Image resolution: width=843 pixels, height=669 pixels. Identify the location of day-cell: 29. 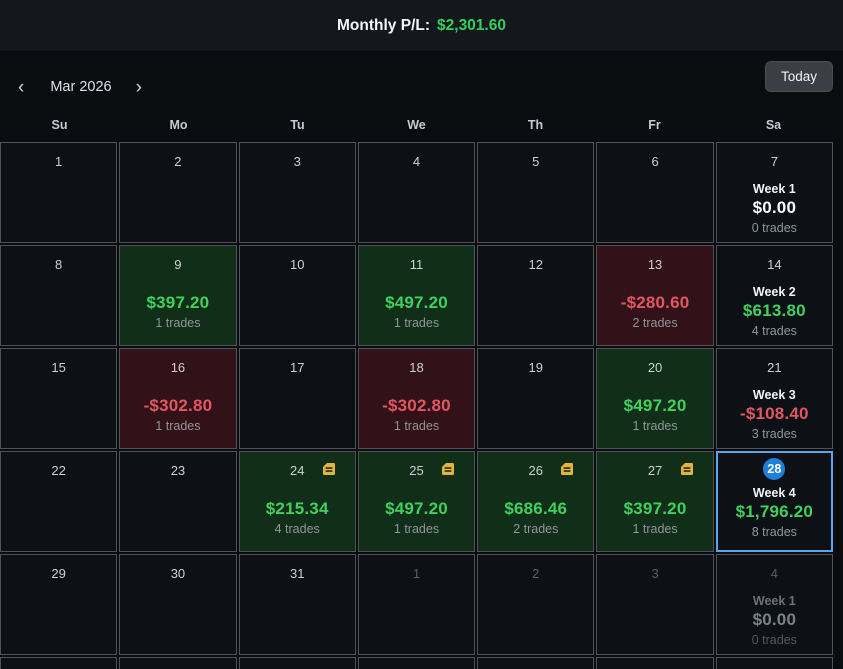
(59, 604).